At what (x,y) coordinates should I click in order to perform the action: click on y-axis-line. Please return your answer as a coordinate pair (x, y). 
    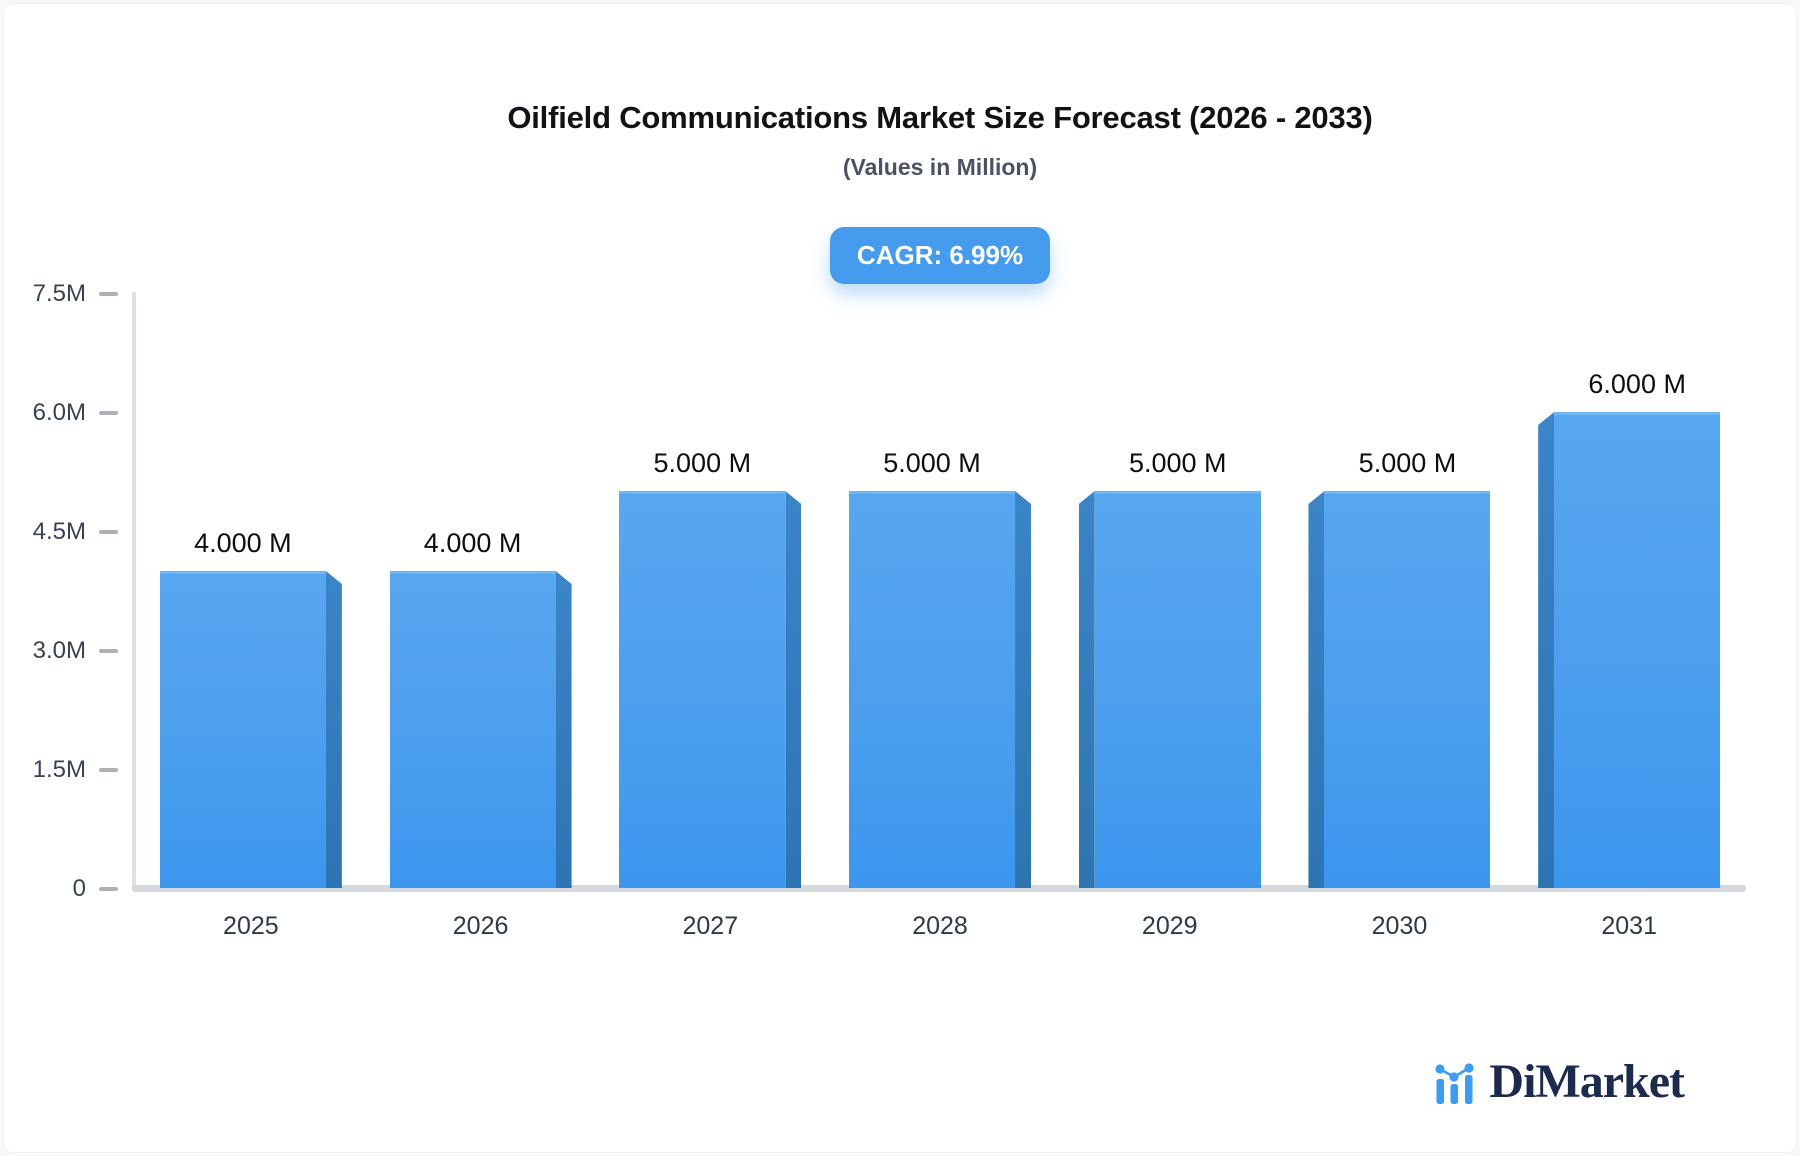
    Looking at the image, I should click on (134, 590).